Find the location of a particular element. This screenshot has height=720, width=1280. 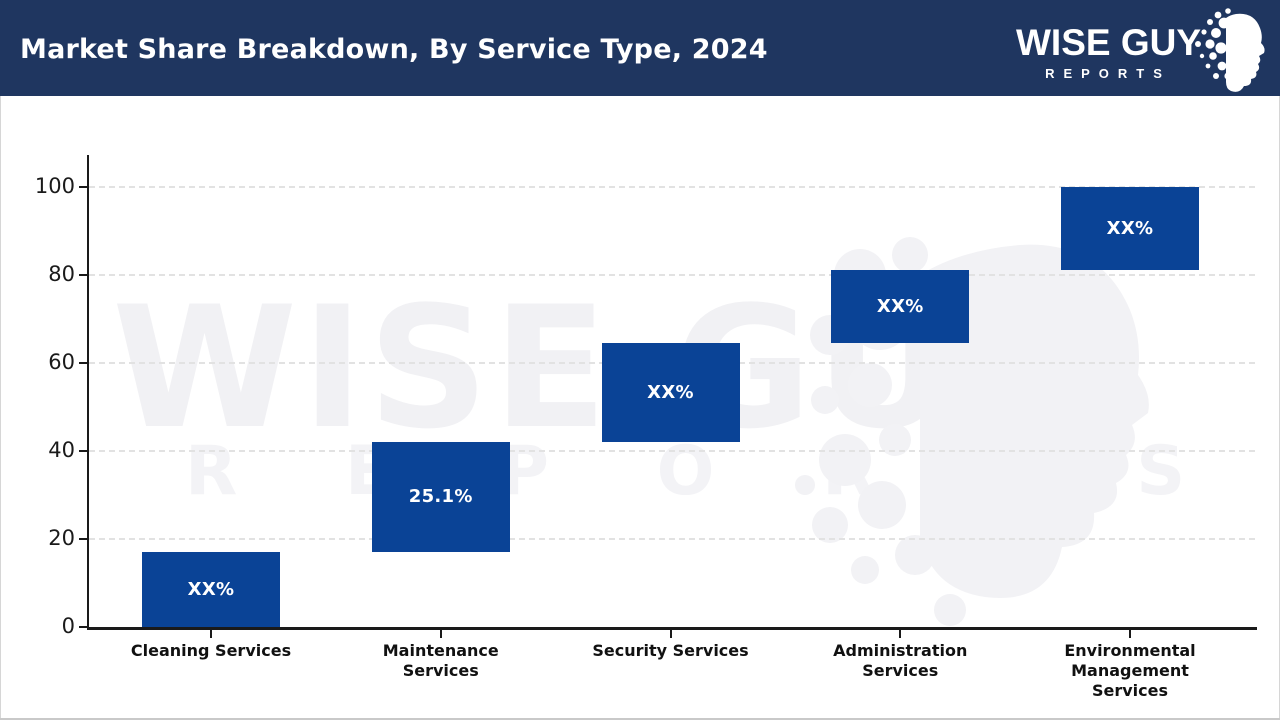

wise-guy-reports-logo: WISE GUY REPORTS is located at coordinates (1141, 49).